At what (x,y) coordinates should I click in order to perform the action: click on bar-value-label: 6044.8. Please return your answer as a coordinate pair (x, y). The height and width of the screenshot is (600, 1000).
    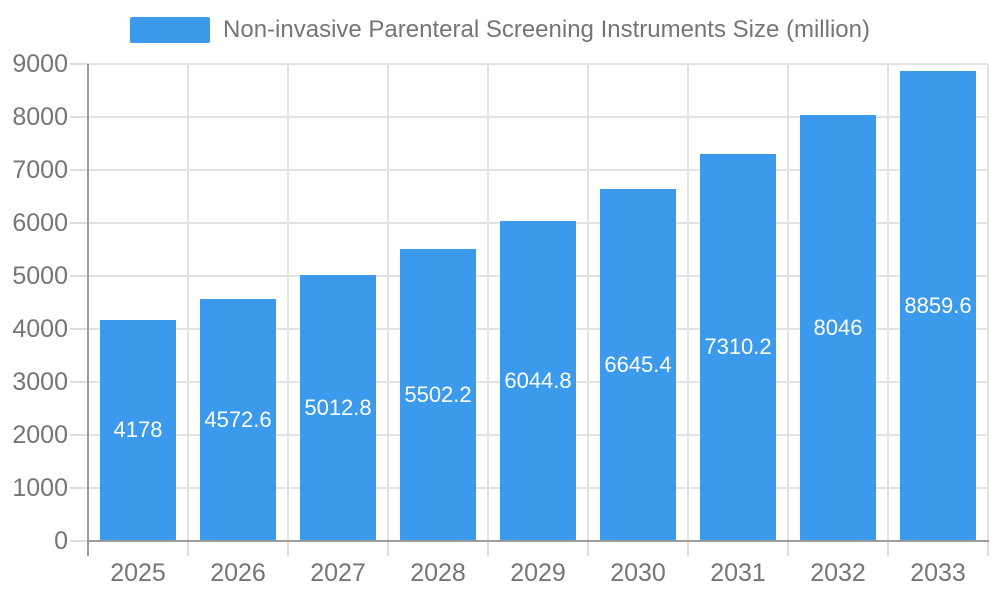
    Looking at the image, I should click on (538, 380).